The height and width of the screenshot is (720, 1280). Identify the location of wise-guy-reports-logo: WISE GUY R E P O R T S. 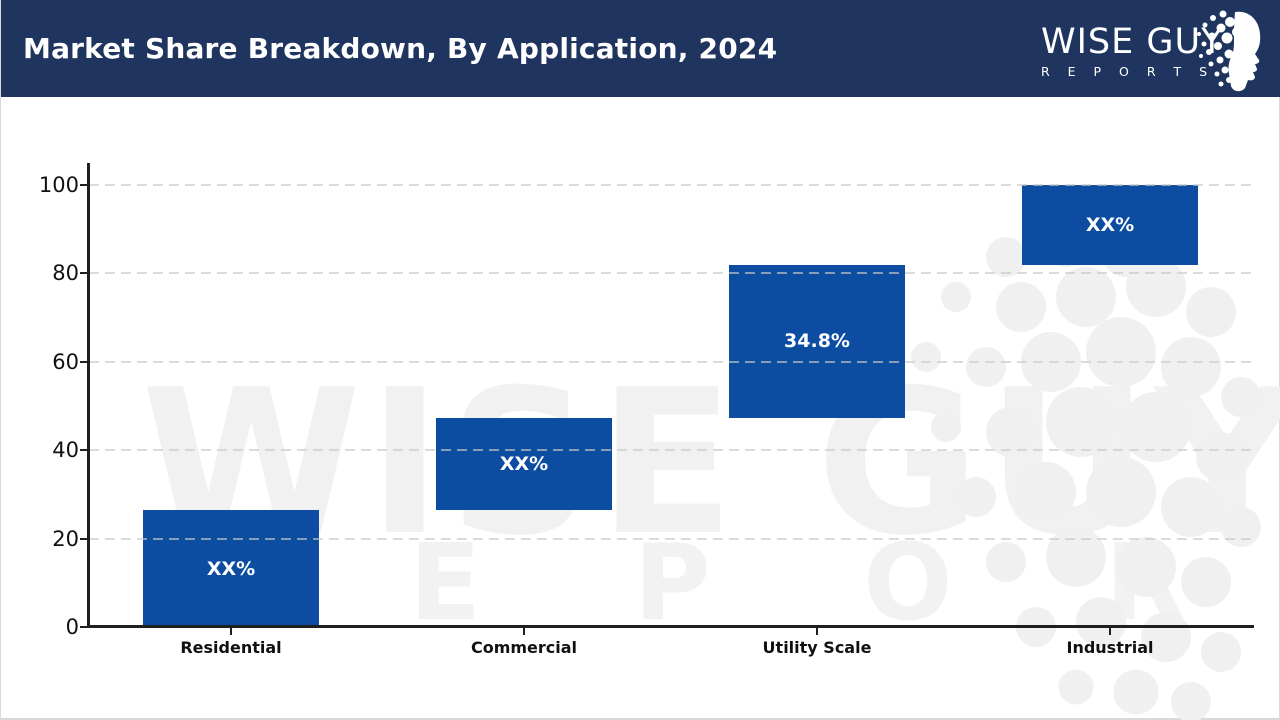
(1138, 50).